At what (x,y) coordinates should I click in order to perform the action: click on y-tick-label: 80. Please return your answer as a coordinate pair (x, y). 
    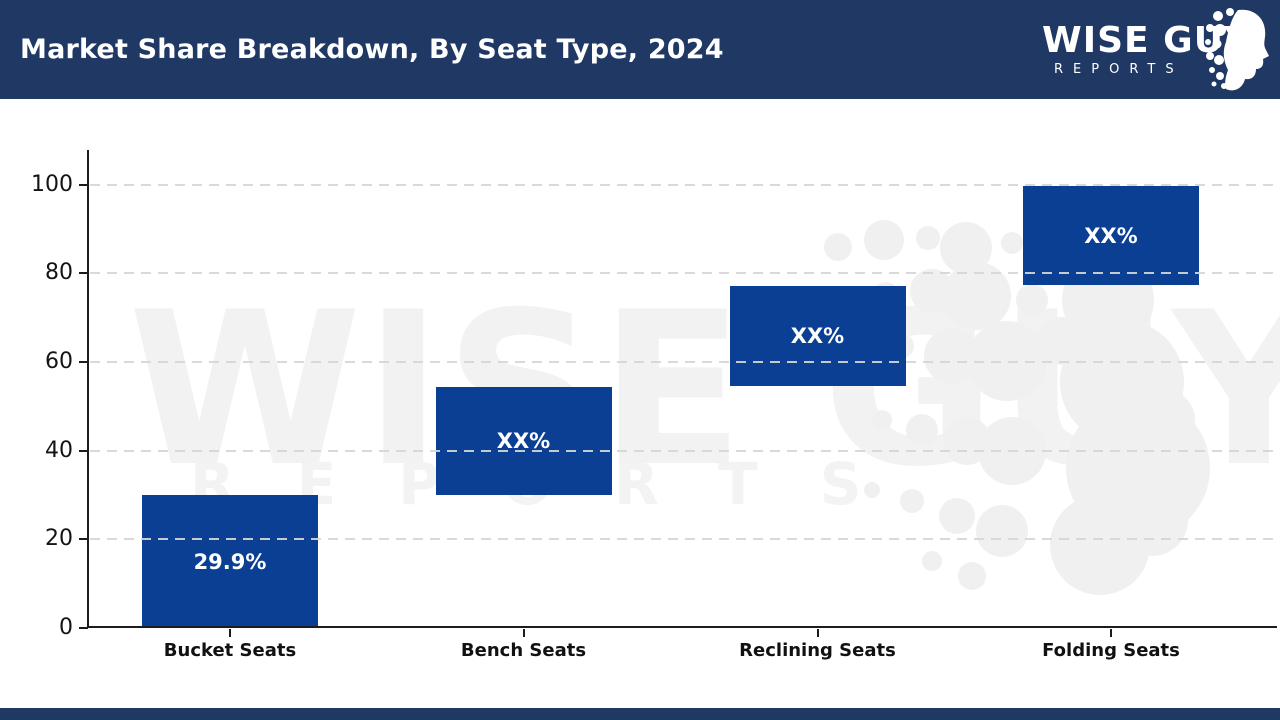
    Looking at the image, I should click on (59, 273).